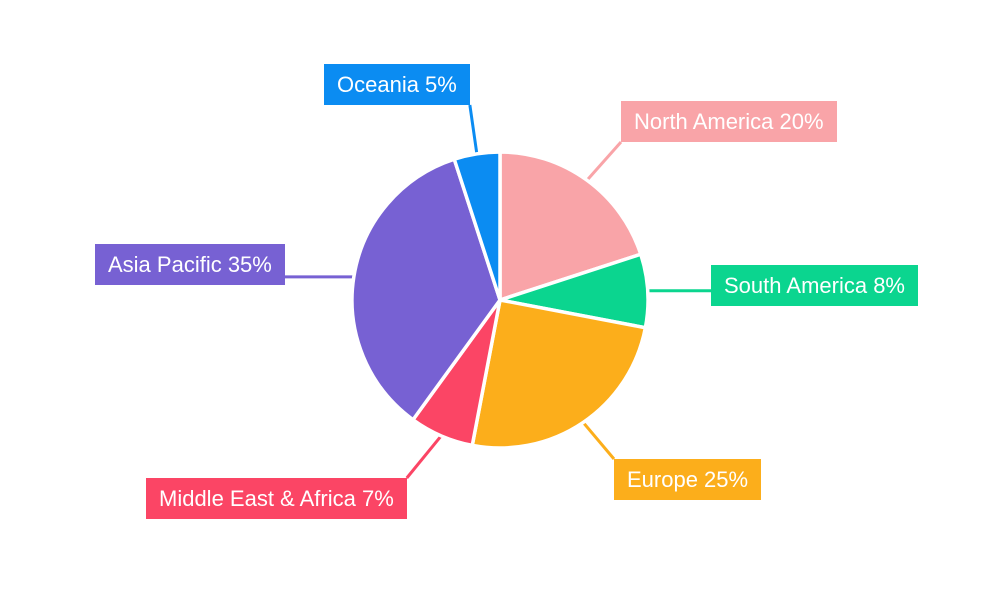 This screenshot has height=600, width=1000. Describe the element at coordinates (604, 161) in the screenshot. I see `pie-leader-line-north-america` at that location.